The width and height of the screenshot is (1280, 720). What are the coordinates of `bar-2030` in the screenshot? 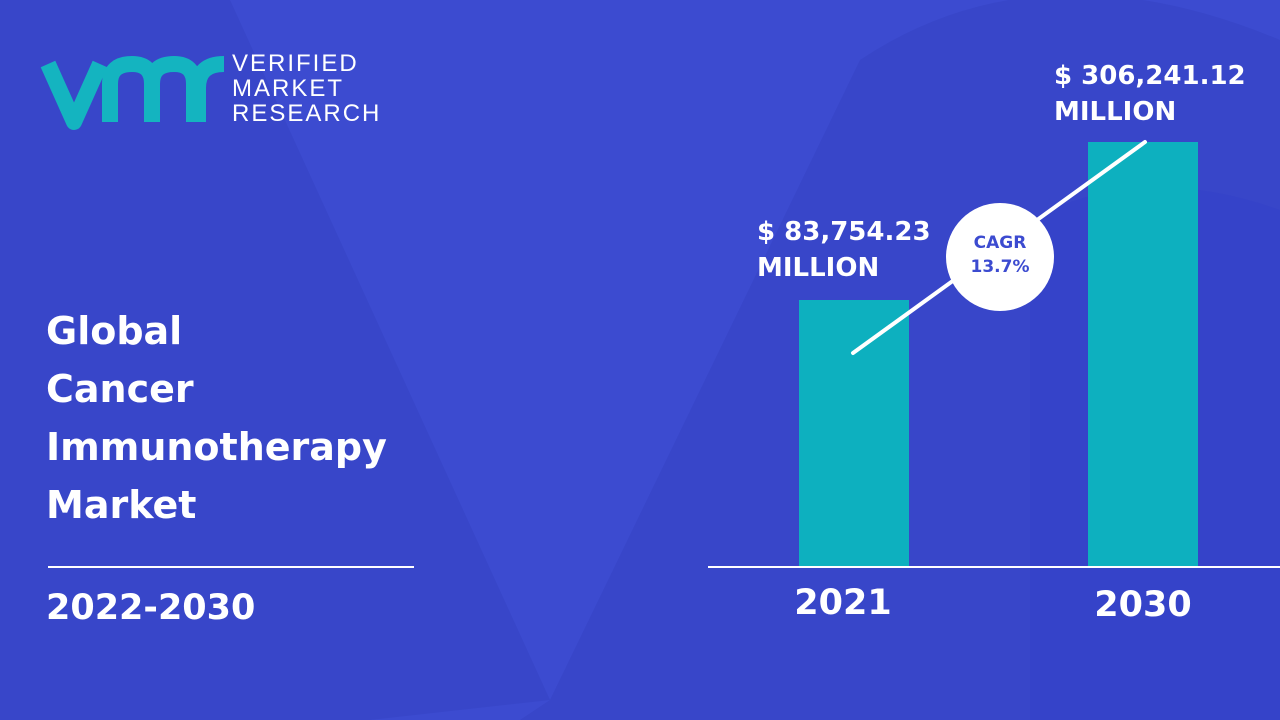 It's located at (1143, 354).